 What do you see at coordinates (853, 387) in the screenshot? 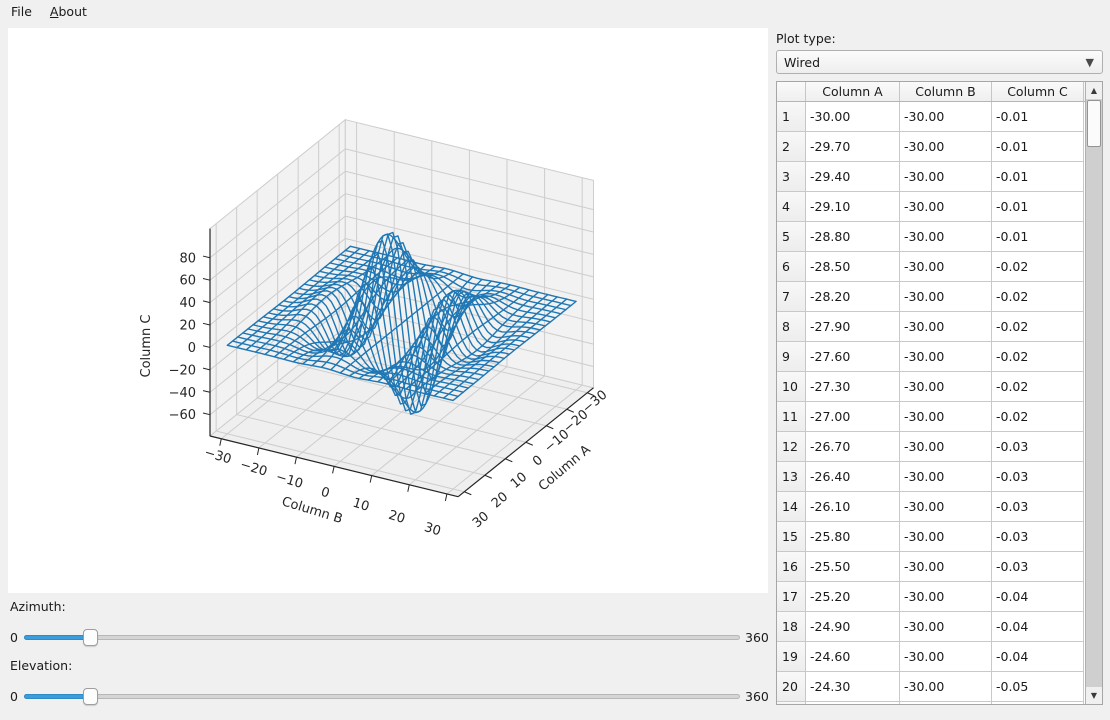
I see `table-cell: -27.30` at bounding box center [853, 387].